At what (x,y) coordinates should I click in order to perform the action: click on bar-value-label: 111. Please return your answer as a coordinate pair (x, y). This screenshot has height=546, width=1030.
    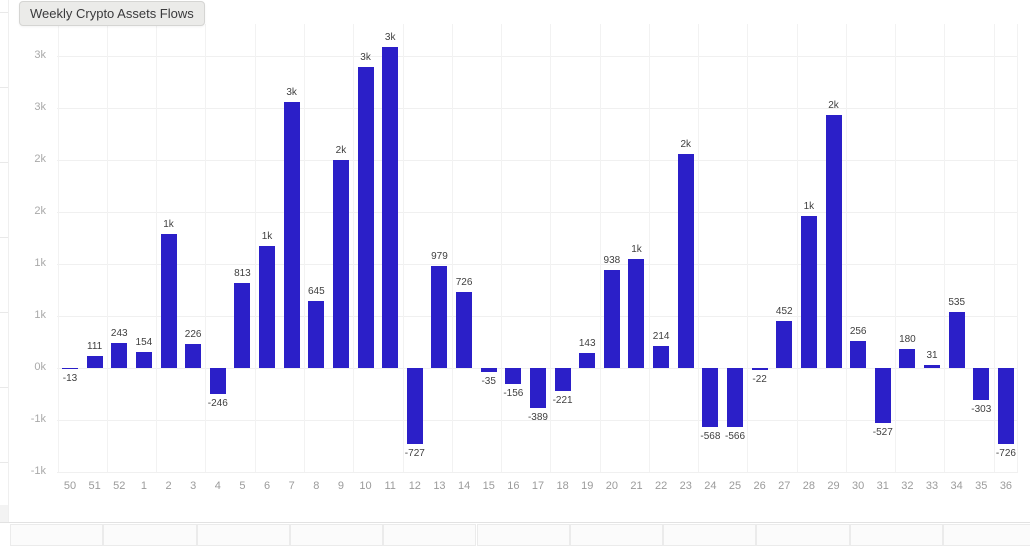
    Looking at the image, I should click on (95, 347).